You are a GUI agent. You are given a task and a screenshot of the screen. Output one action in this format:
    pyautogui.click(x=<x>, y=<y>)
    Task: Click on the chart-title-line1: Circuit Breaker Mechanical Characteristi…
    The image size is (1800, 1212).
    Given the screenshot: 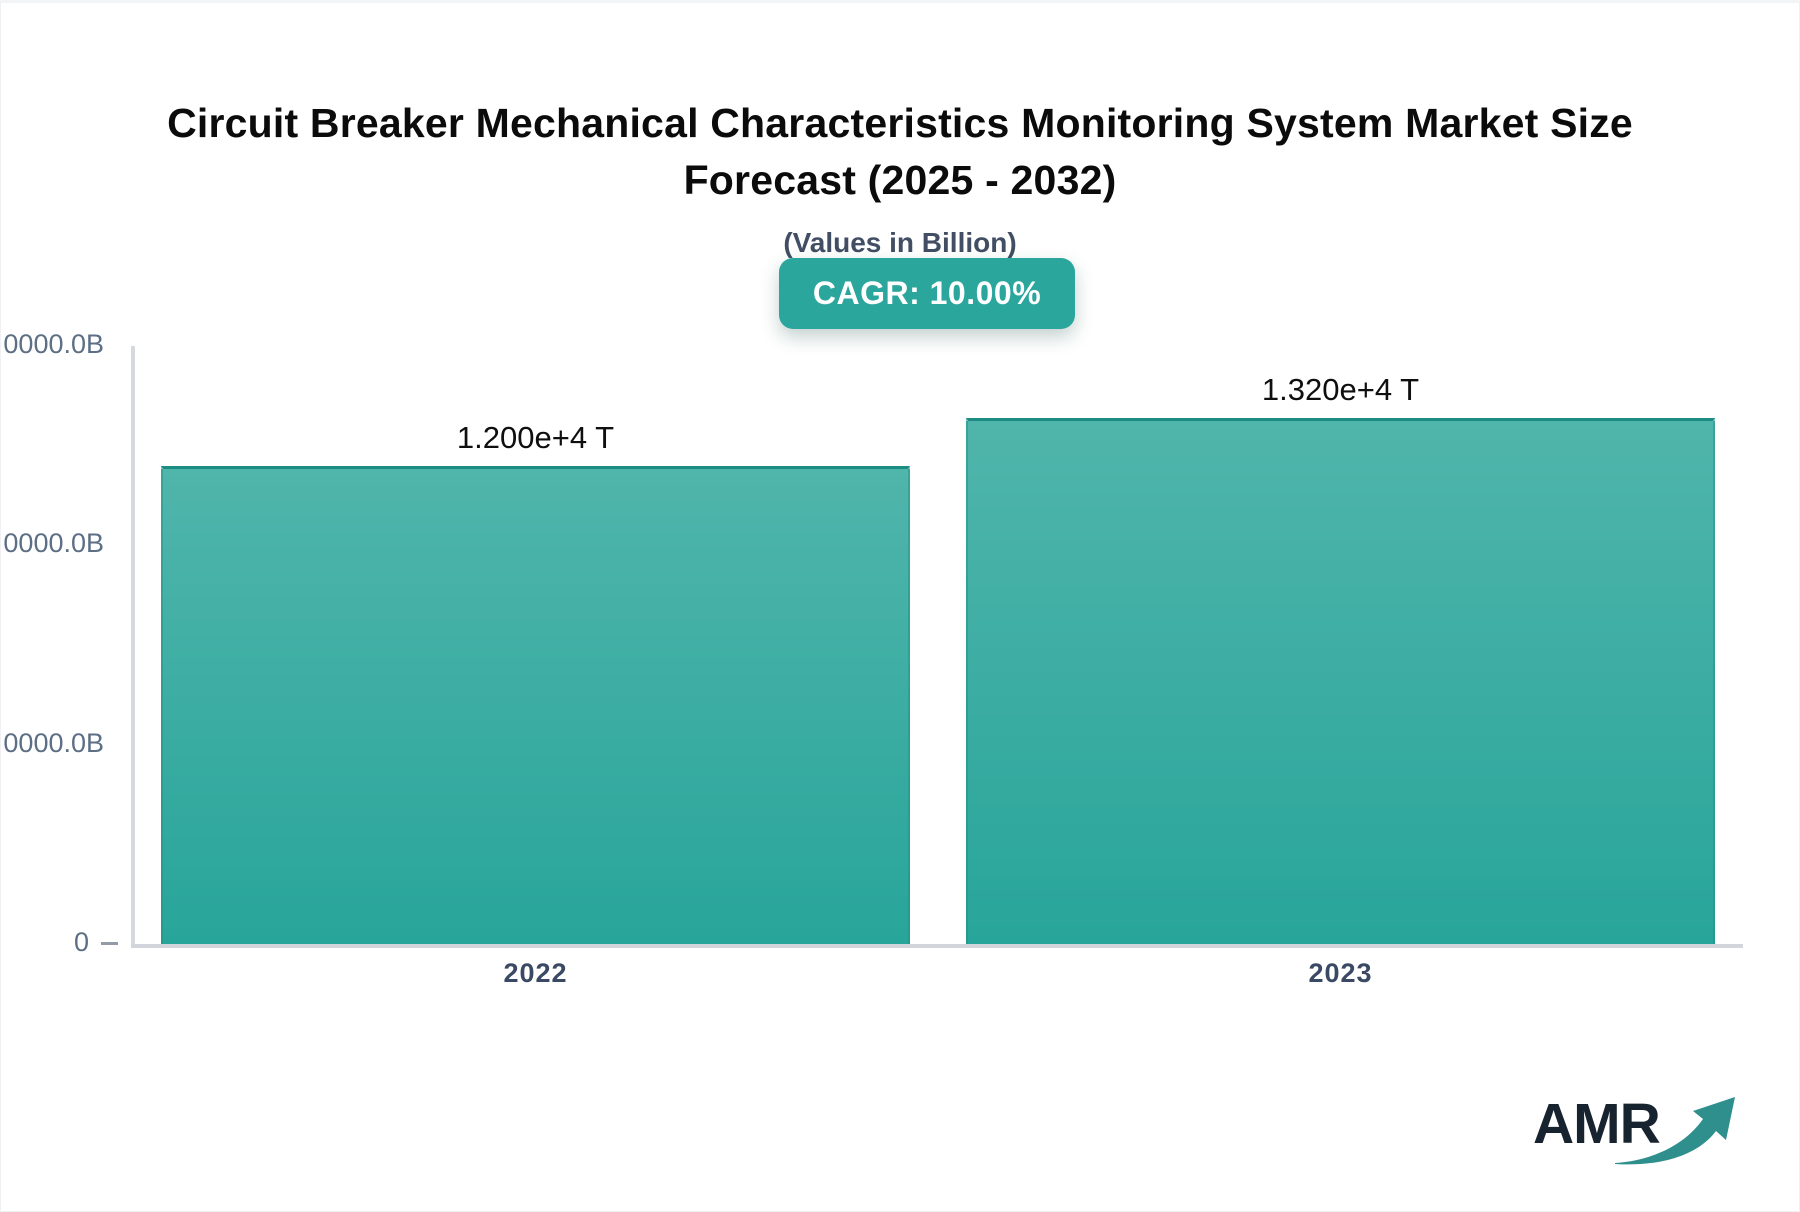 What is the action you would take?
    pyautogui.click(x=900, y=123)
    